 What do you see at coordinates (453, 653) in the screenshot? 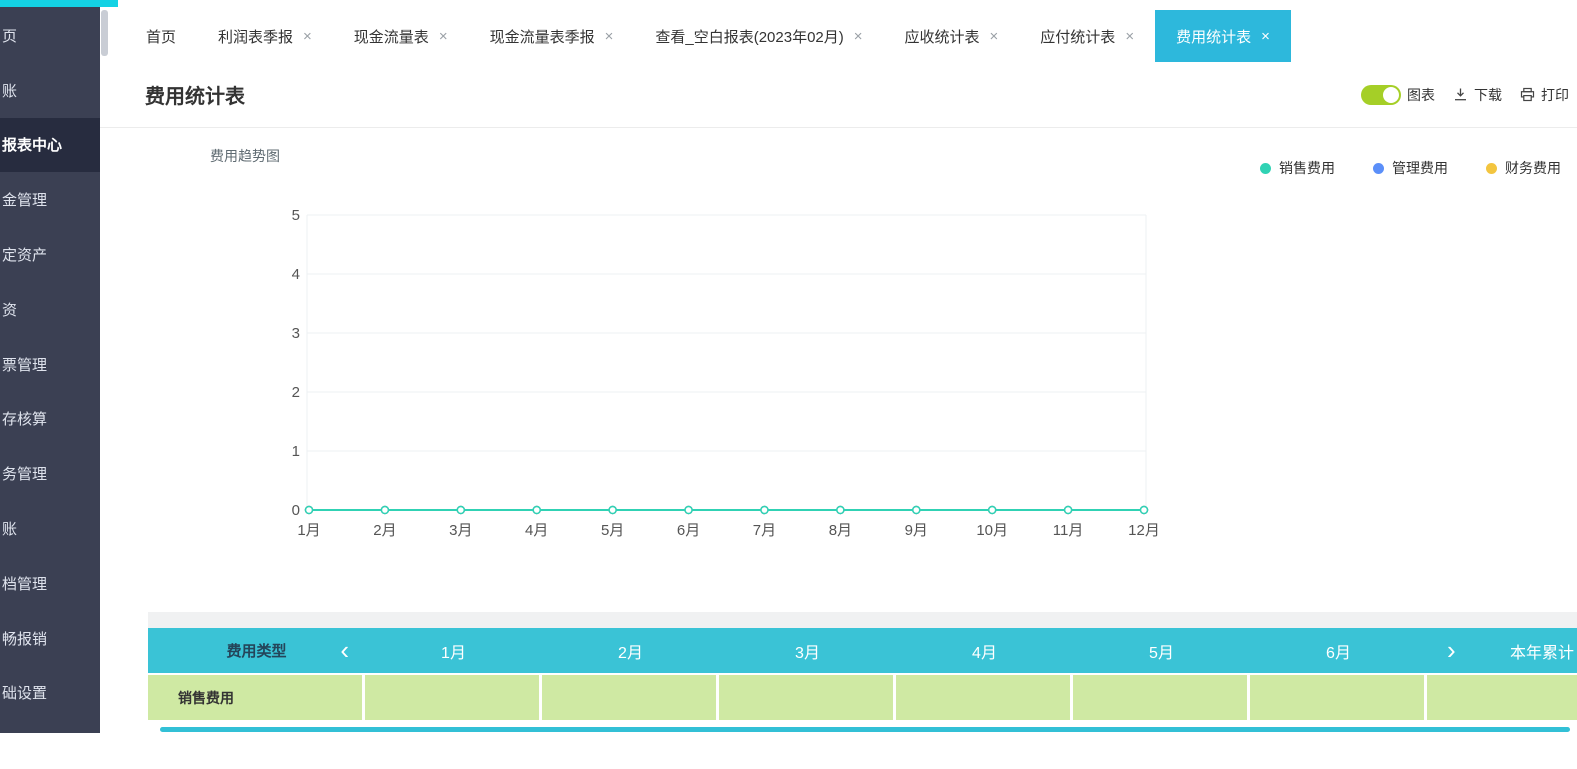
I see `column-header-month-0: 1月` at bounding box center [453, 653].